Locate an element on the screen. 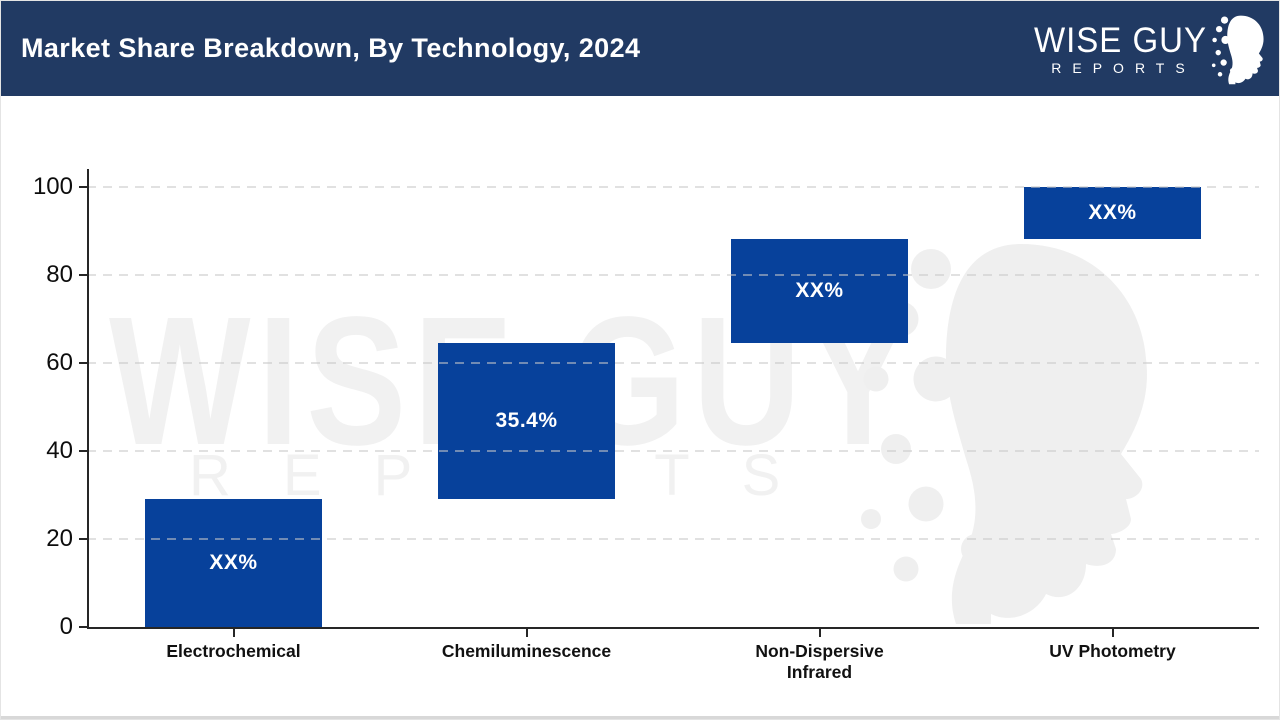 The width and height of the screenshot is (1280, 720). x-category-label: Electrochemical is located at coordinates (233, 651).